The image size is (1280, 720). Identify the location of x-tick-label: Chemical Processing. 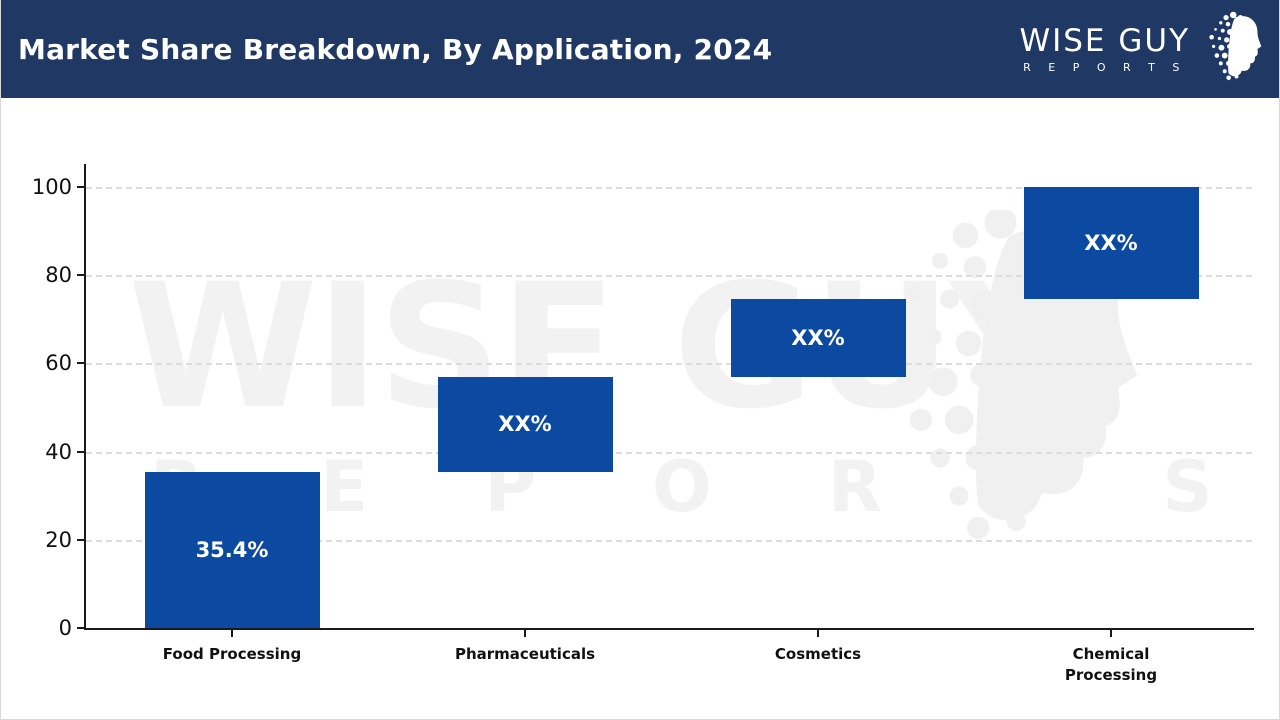
(1111, 664).